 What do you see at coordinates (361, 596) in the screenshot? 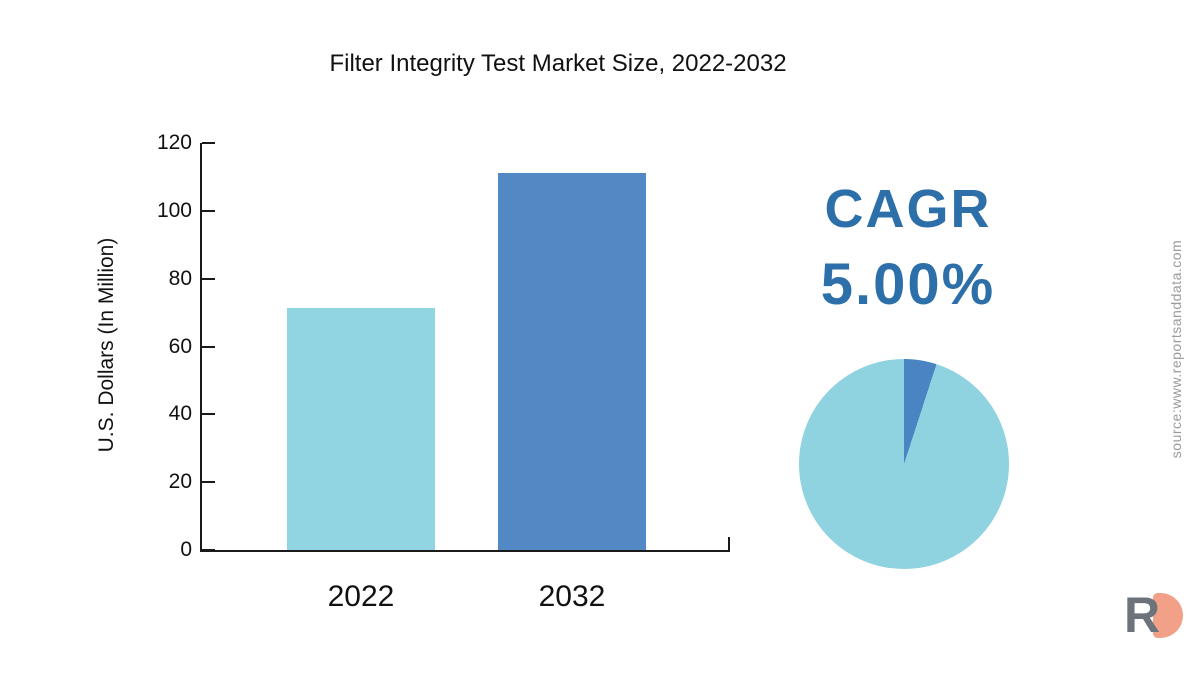
I see `x-tick-label: 2022` at bounding box center [361, 596].